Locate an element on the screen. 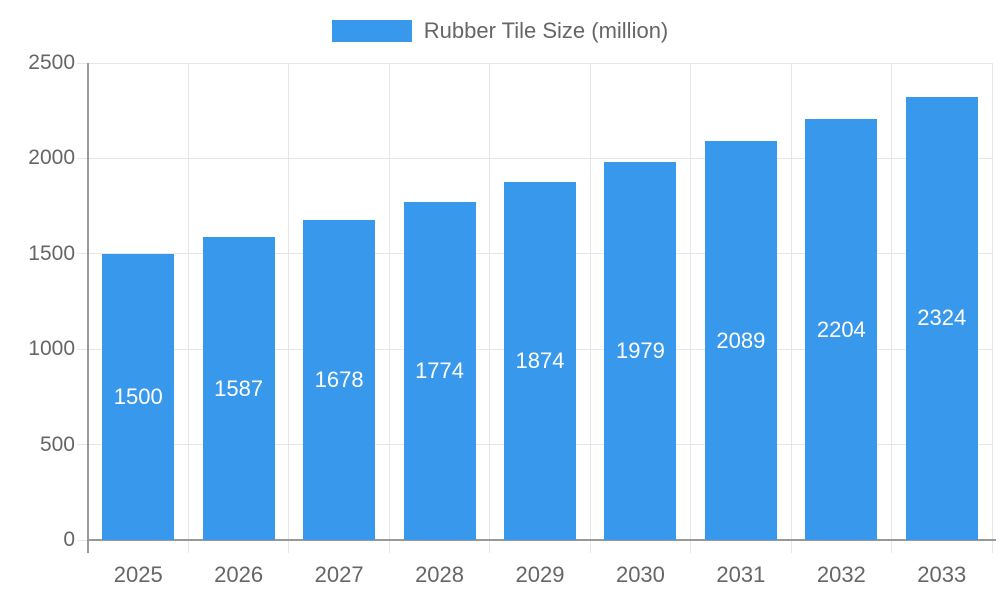 This screenshot has width=1000, height=600. bar-value-label: 1979 is located at coordinates (640, 351).